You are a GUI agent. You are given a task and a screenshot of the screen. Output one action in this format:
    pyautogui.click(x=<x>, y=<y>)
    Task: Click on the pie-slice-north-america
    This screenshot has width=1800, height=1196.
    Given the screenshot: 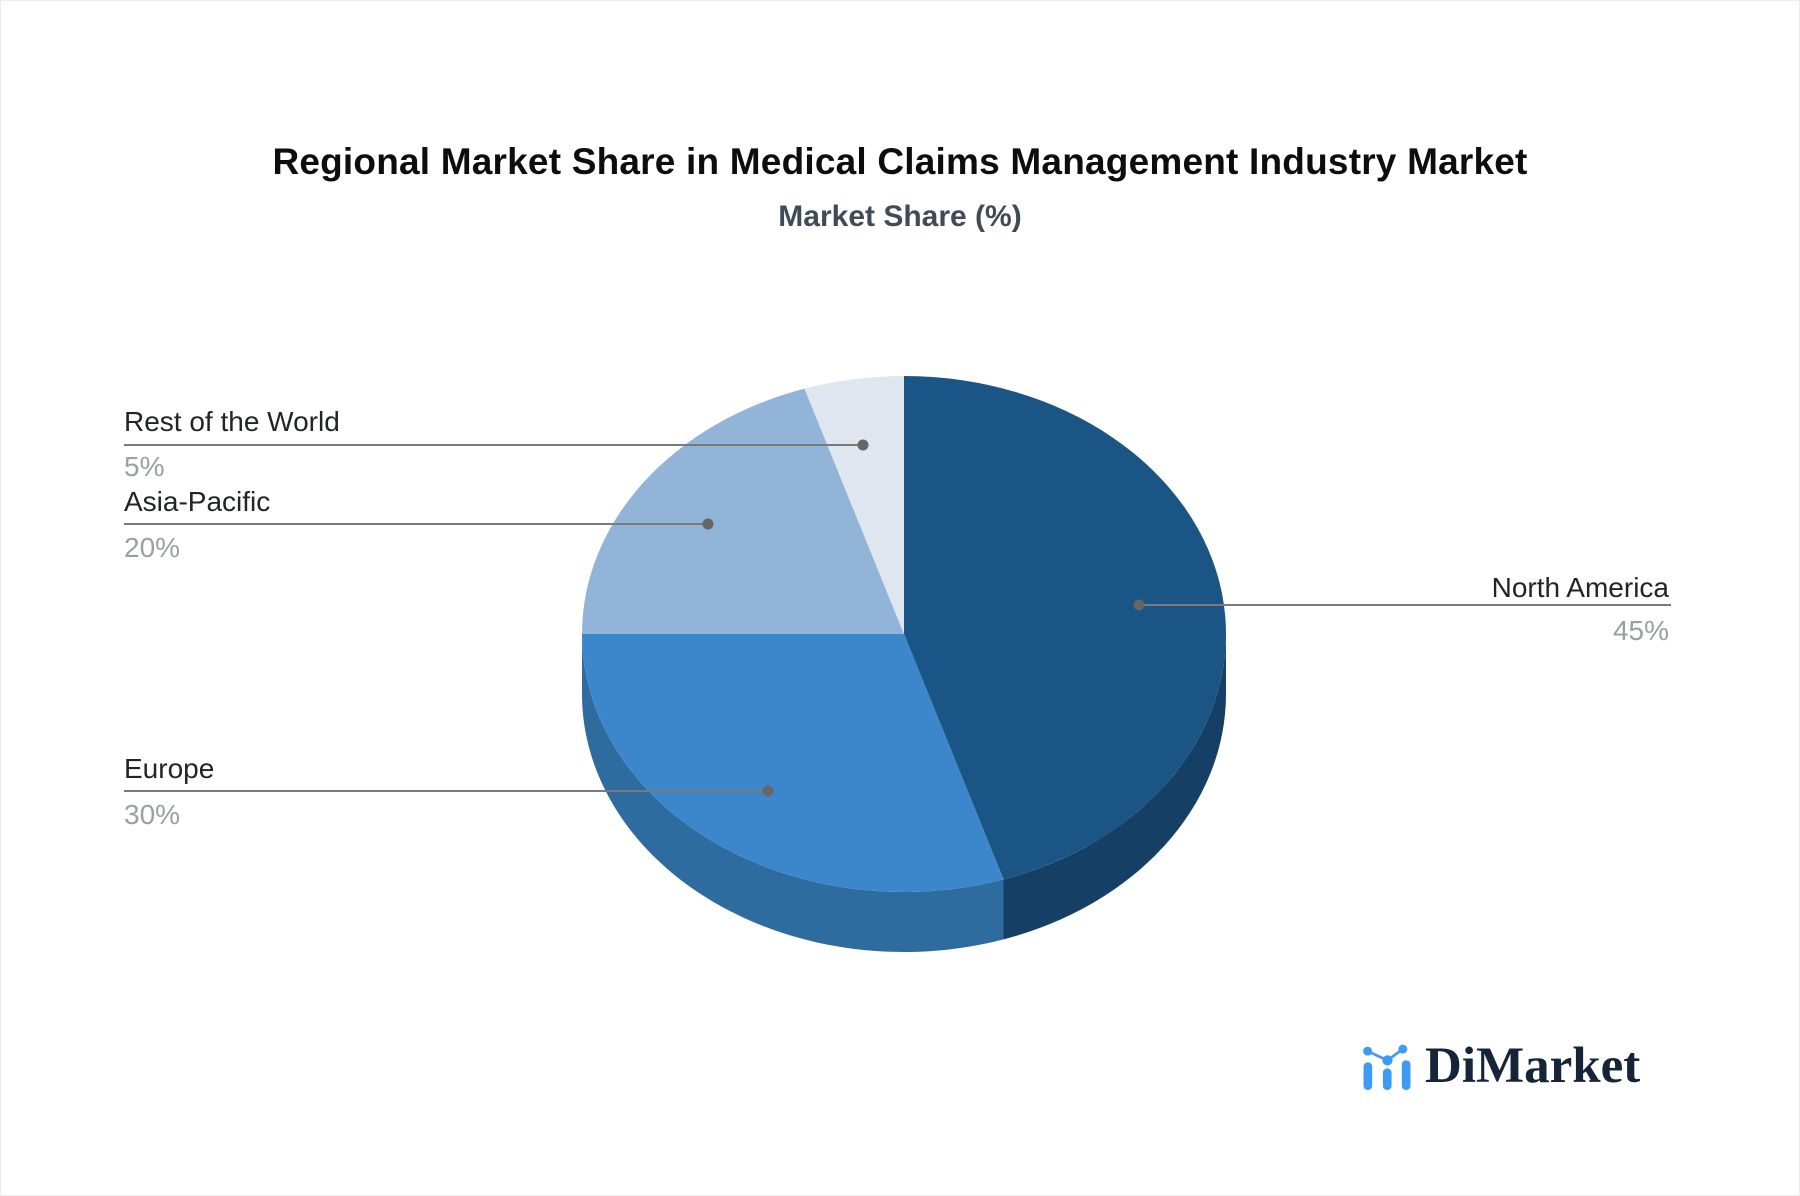 What is the action you would take?
    pyautogui.click(x=1065, y=628)
    